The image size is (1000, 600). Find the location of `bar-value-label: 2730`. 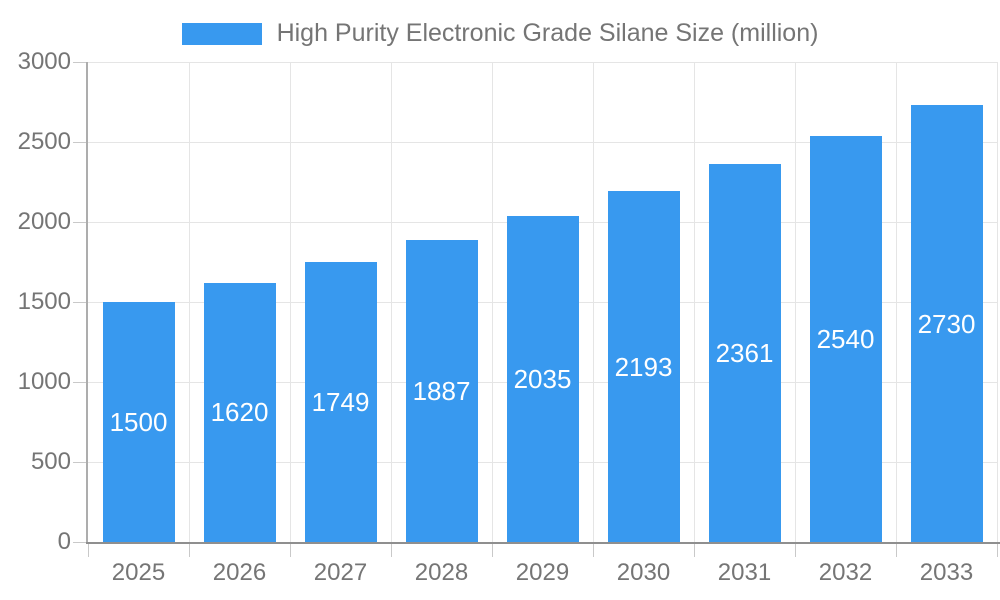

bar-value-label: 2730 is located at coordinates (946, 323).